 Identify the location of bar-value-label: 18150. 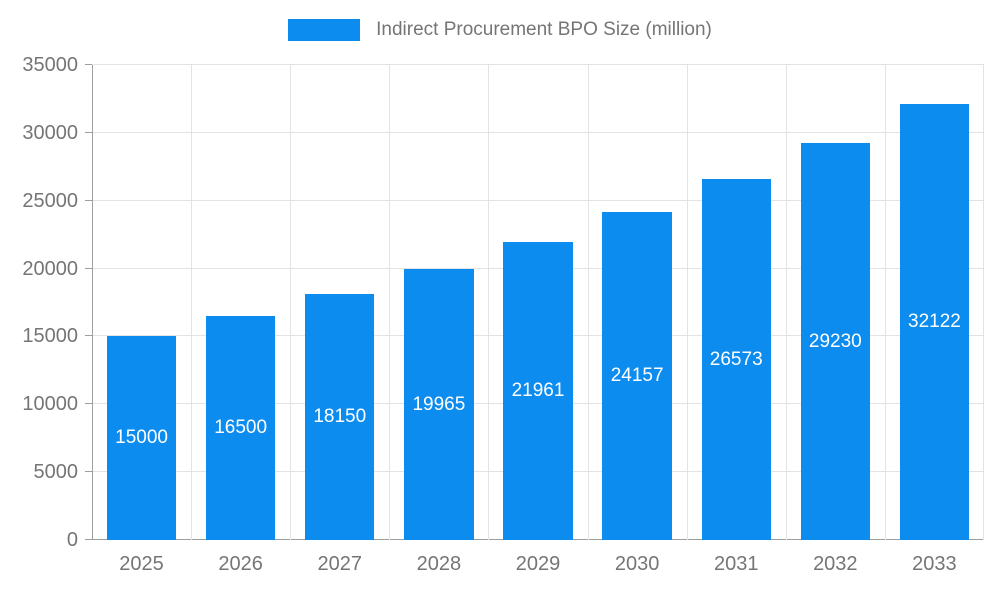
(340, 416).